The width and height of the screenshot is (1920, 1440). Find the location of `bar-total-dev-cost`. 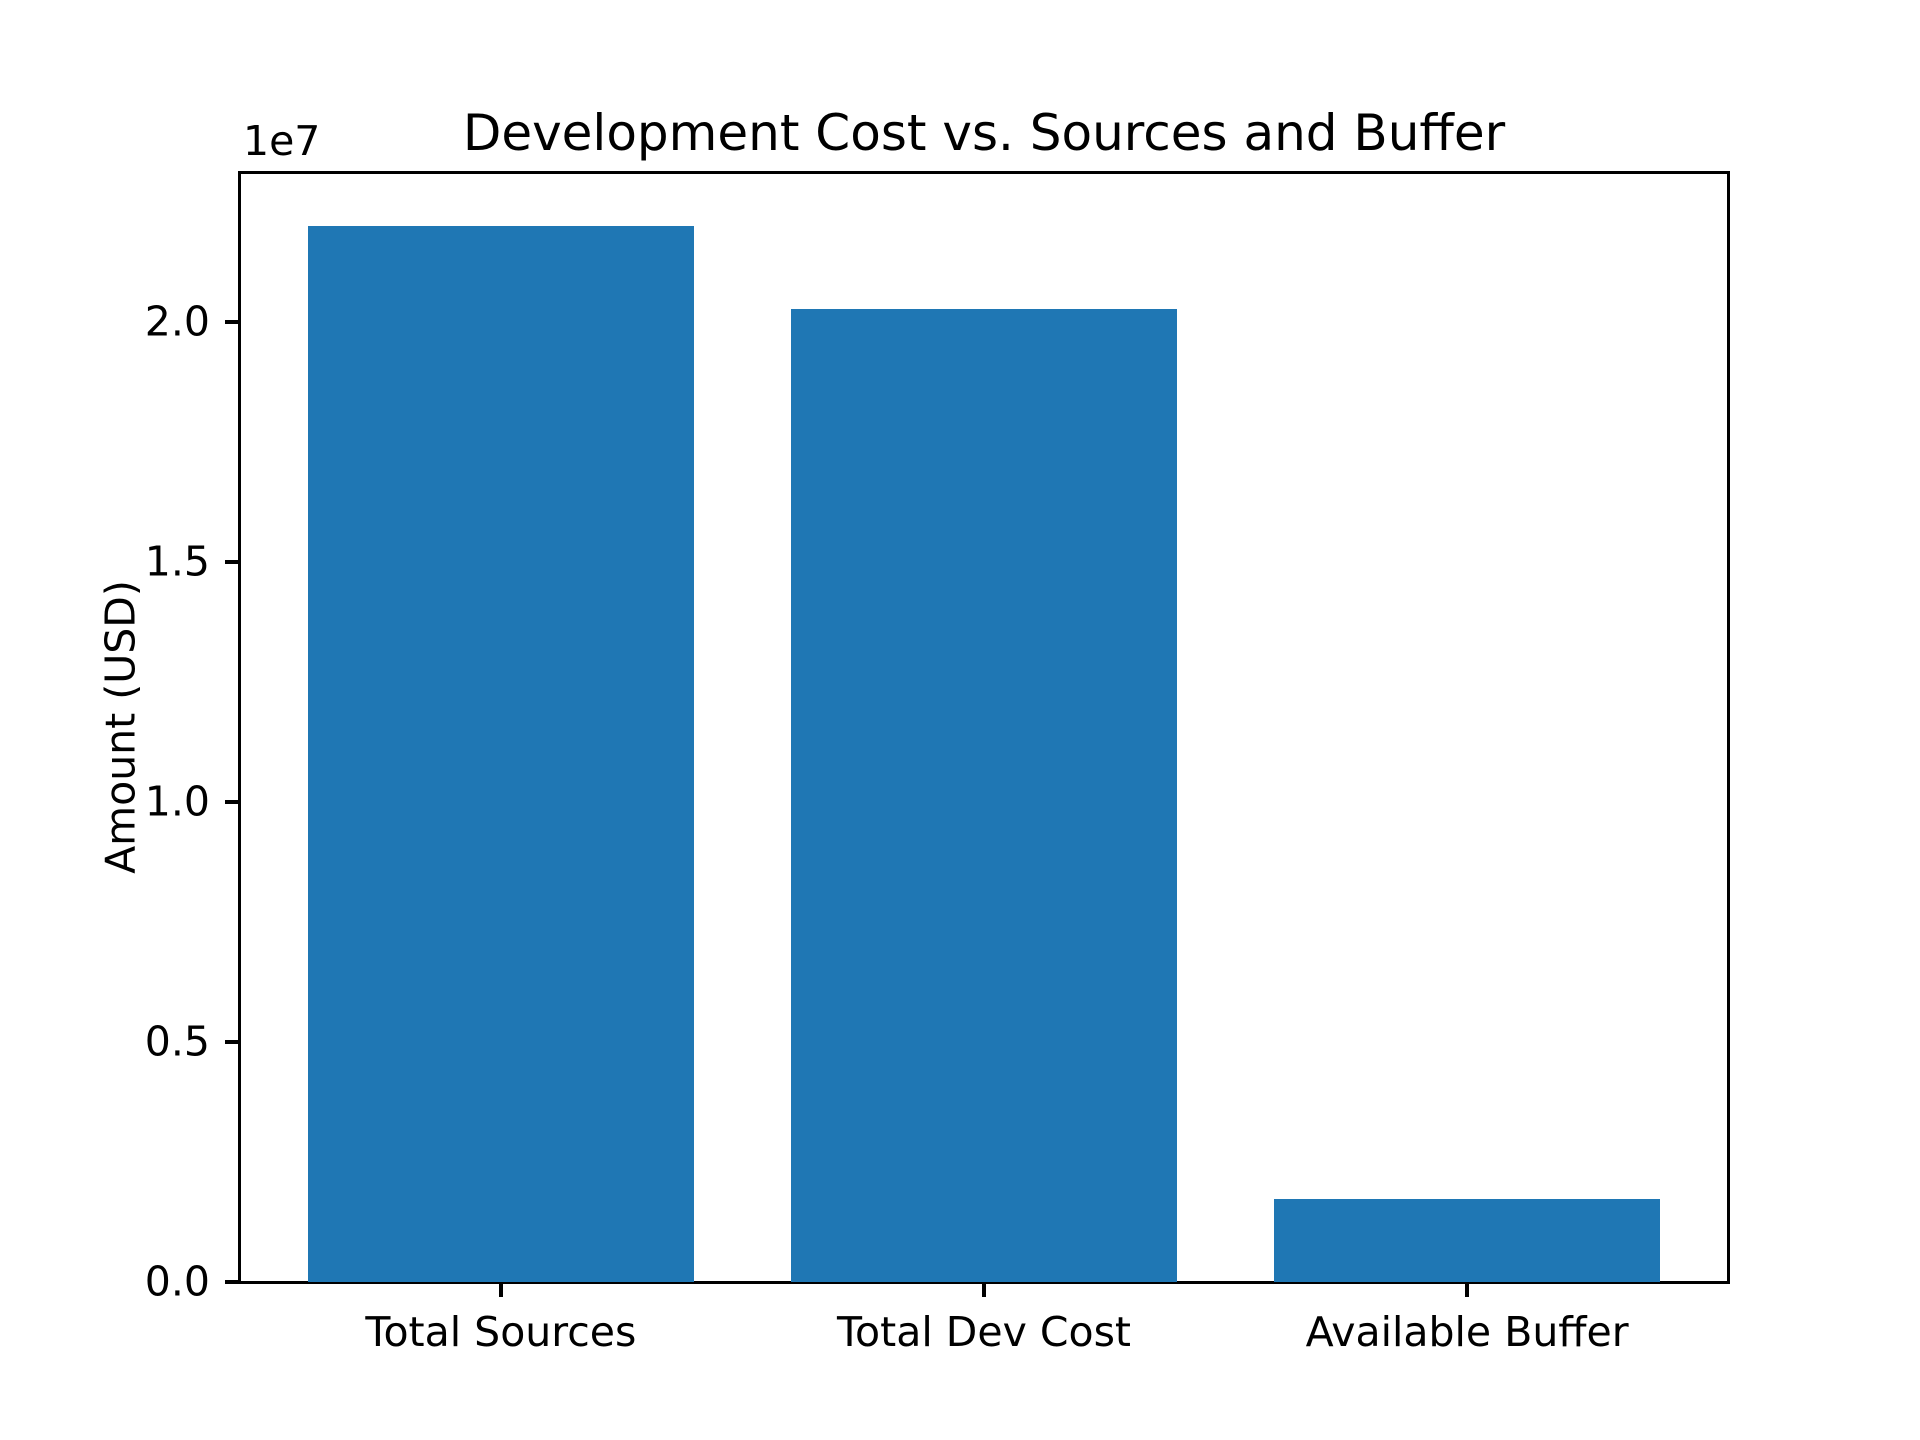

bar-total-dev-cost is located at coordinates (984, 795).